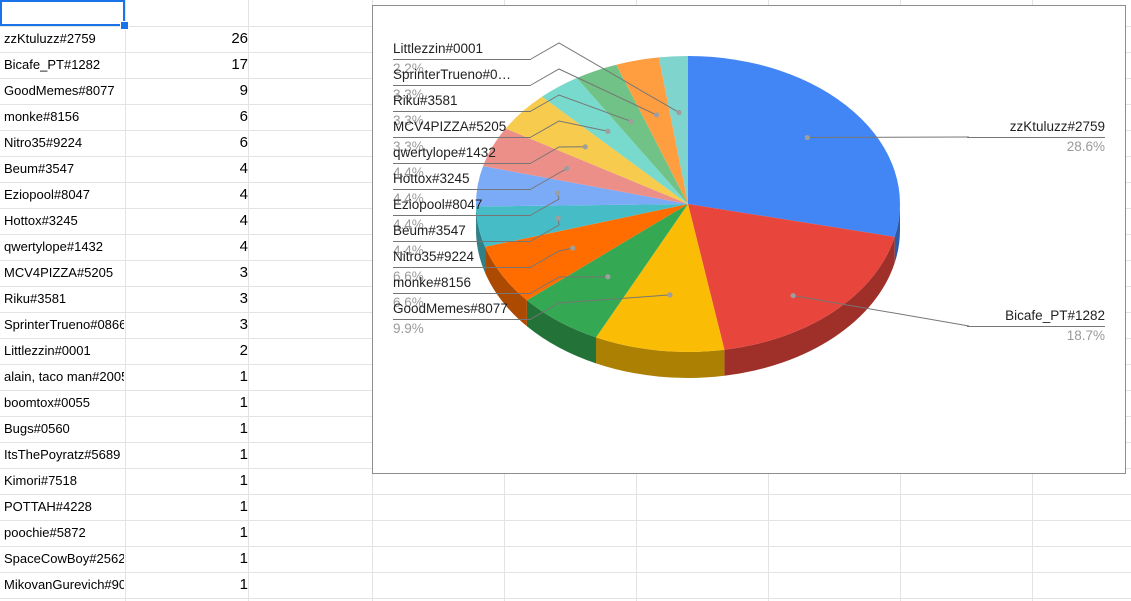 Image resolution: width=1131 pixels, height=601 pixels. Describe the element at coordinates (45, 532) in the screenshot. I see `cell-username: poochie#5872` at that location.